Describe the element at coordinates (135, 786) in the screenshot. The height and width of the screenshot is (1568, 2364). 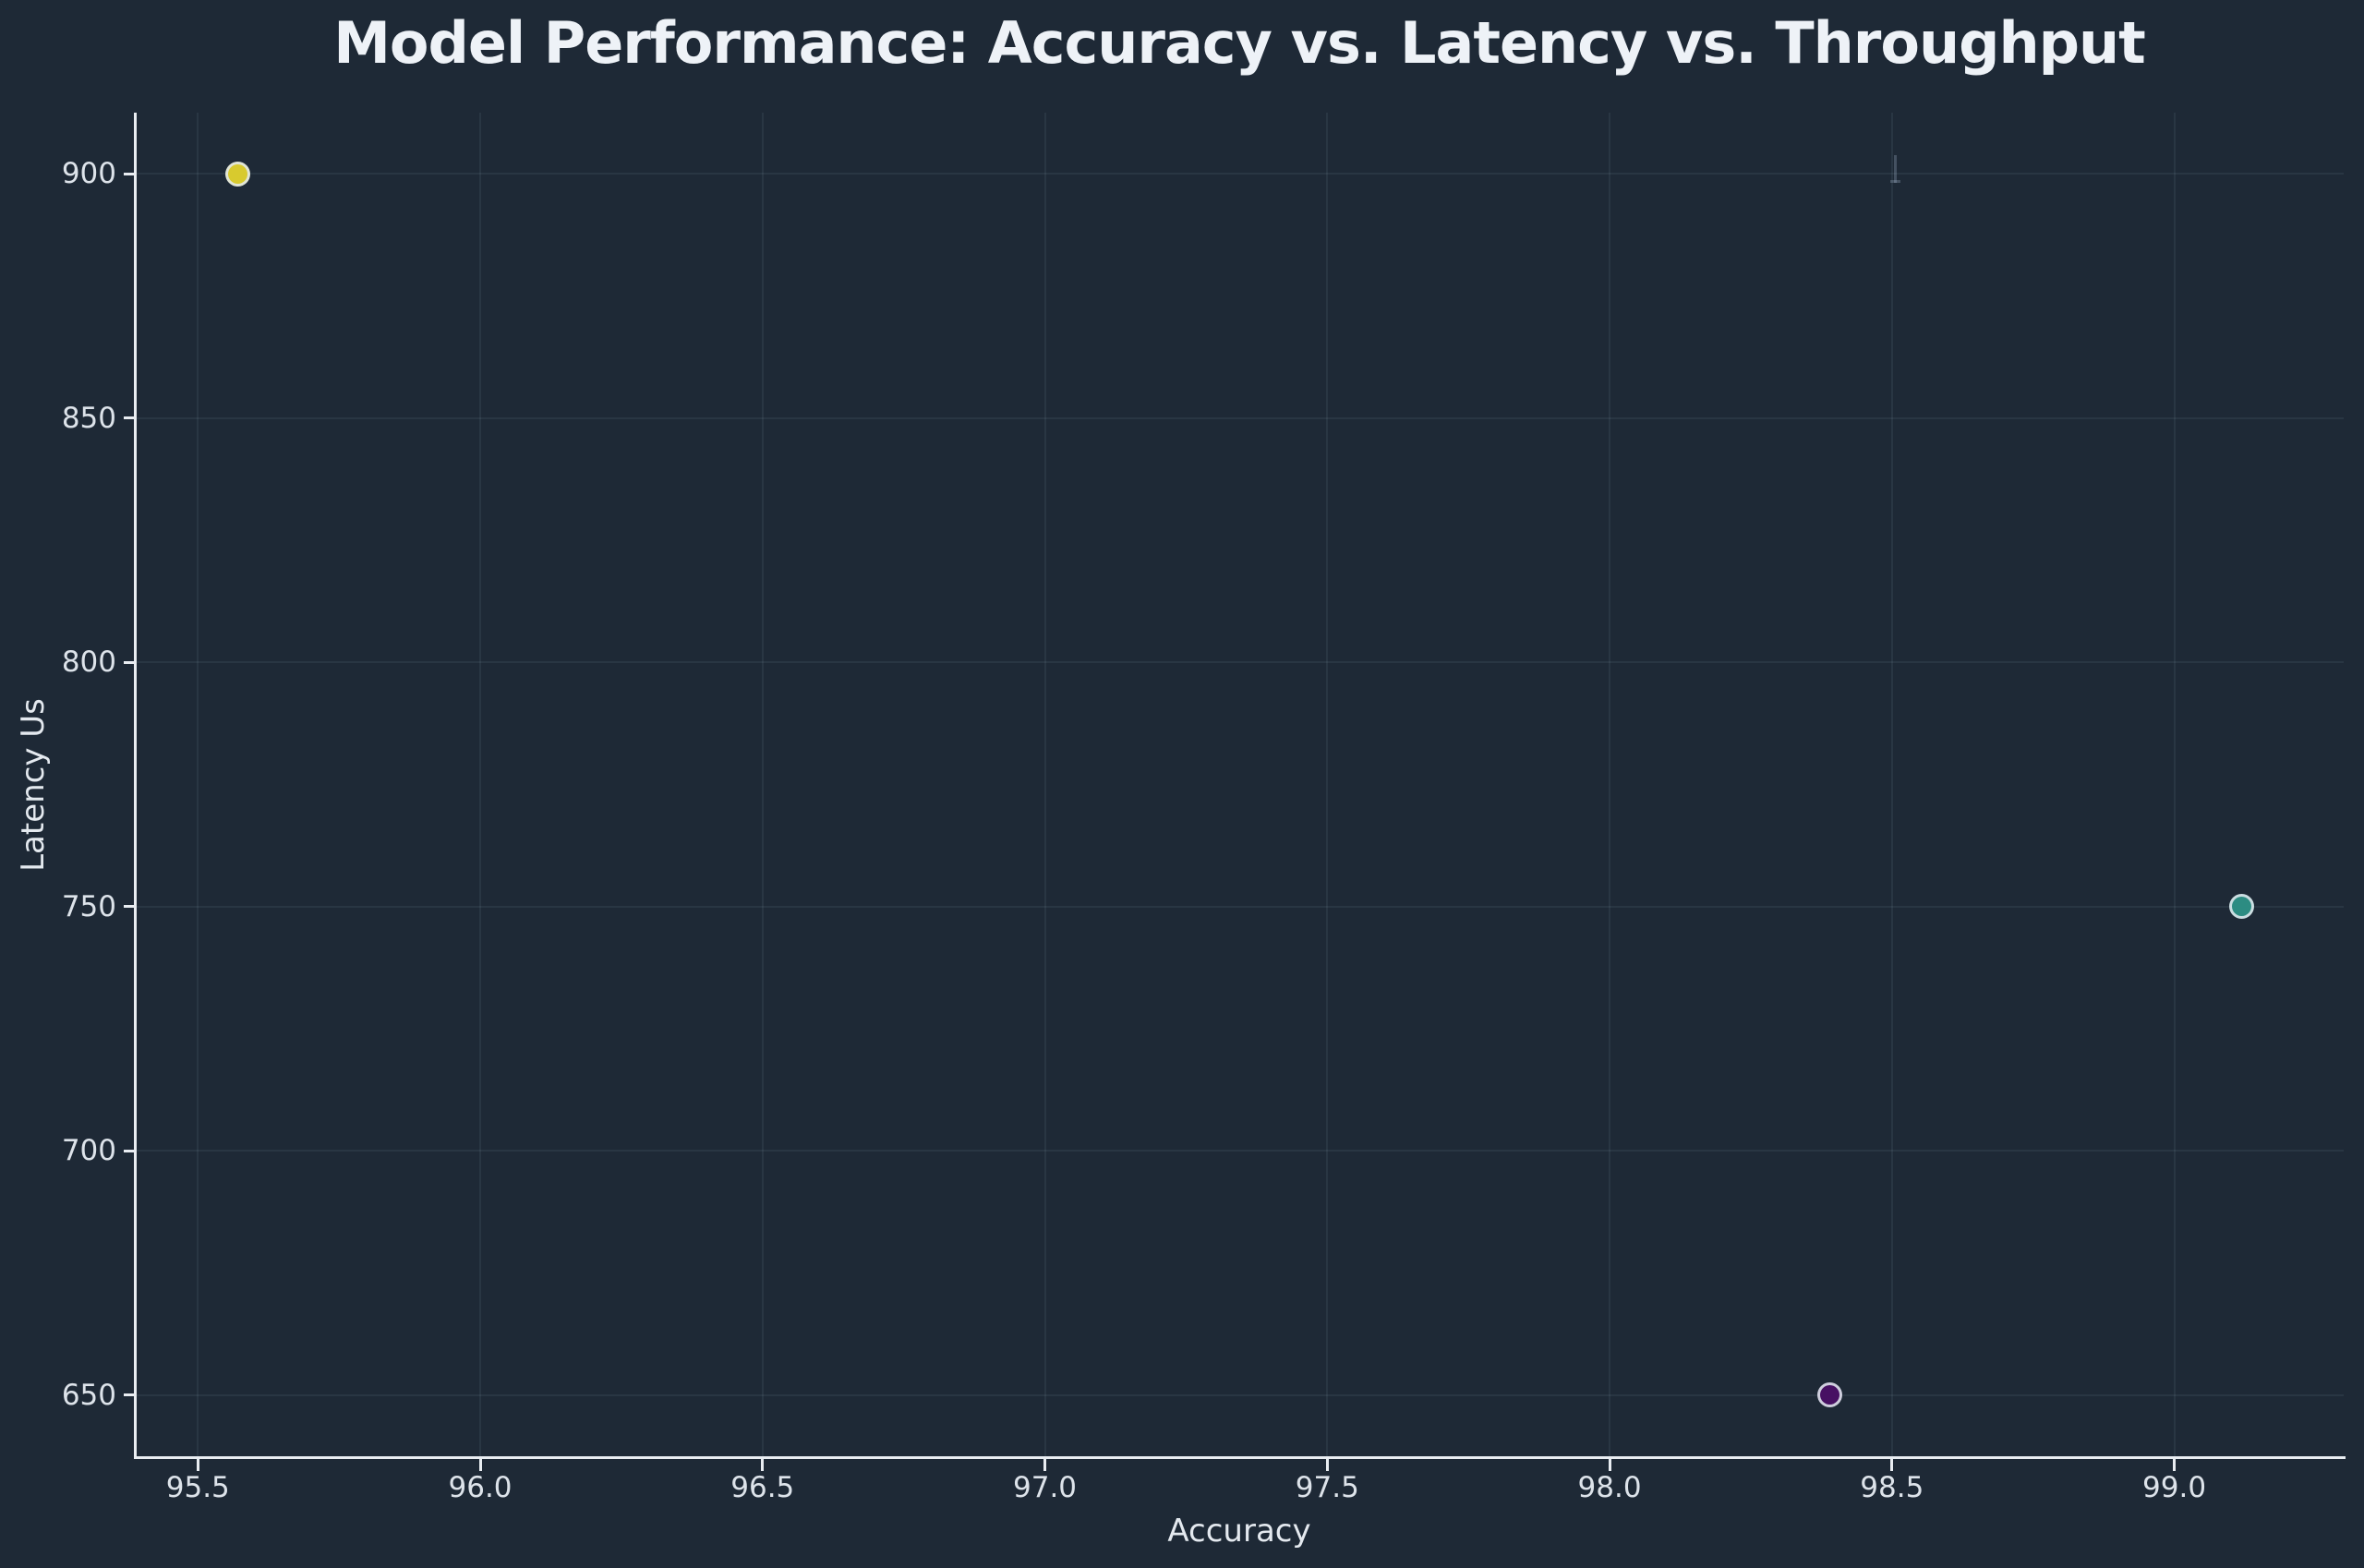
I see `y-axis-spine` at that location.